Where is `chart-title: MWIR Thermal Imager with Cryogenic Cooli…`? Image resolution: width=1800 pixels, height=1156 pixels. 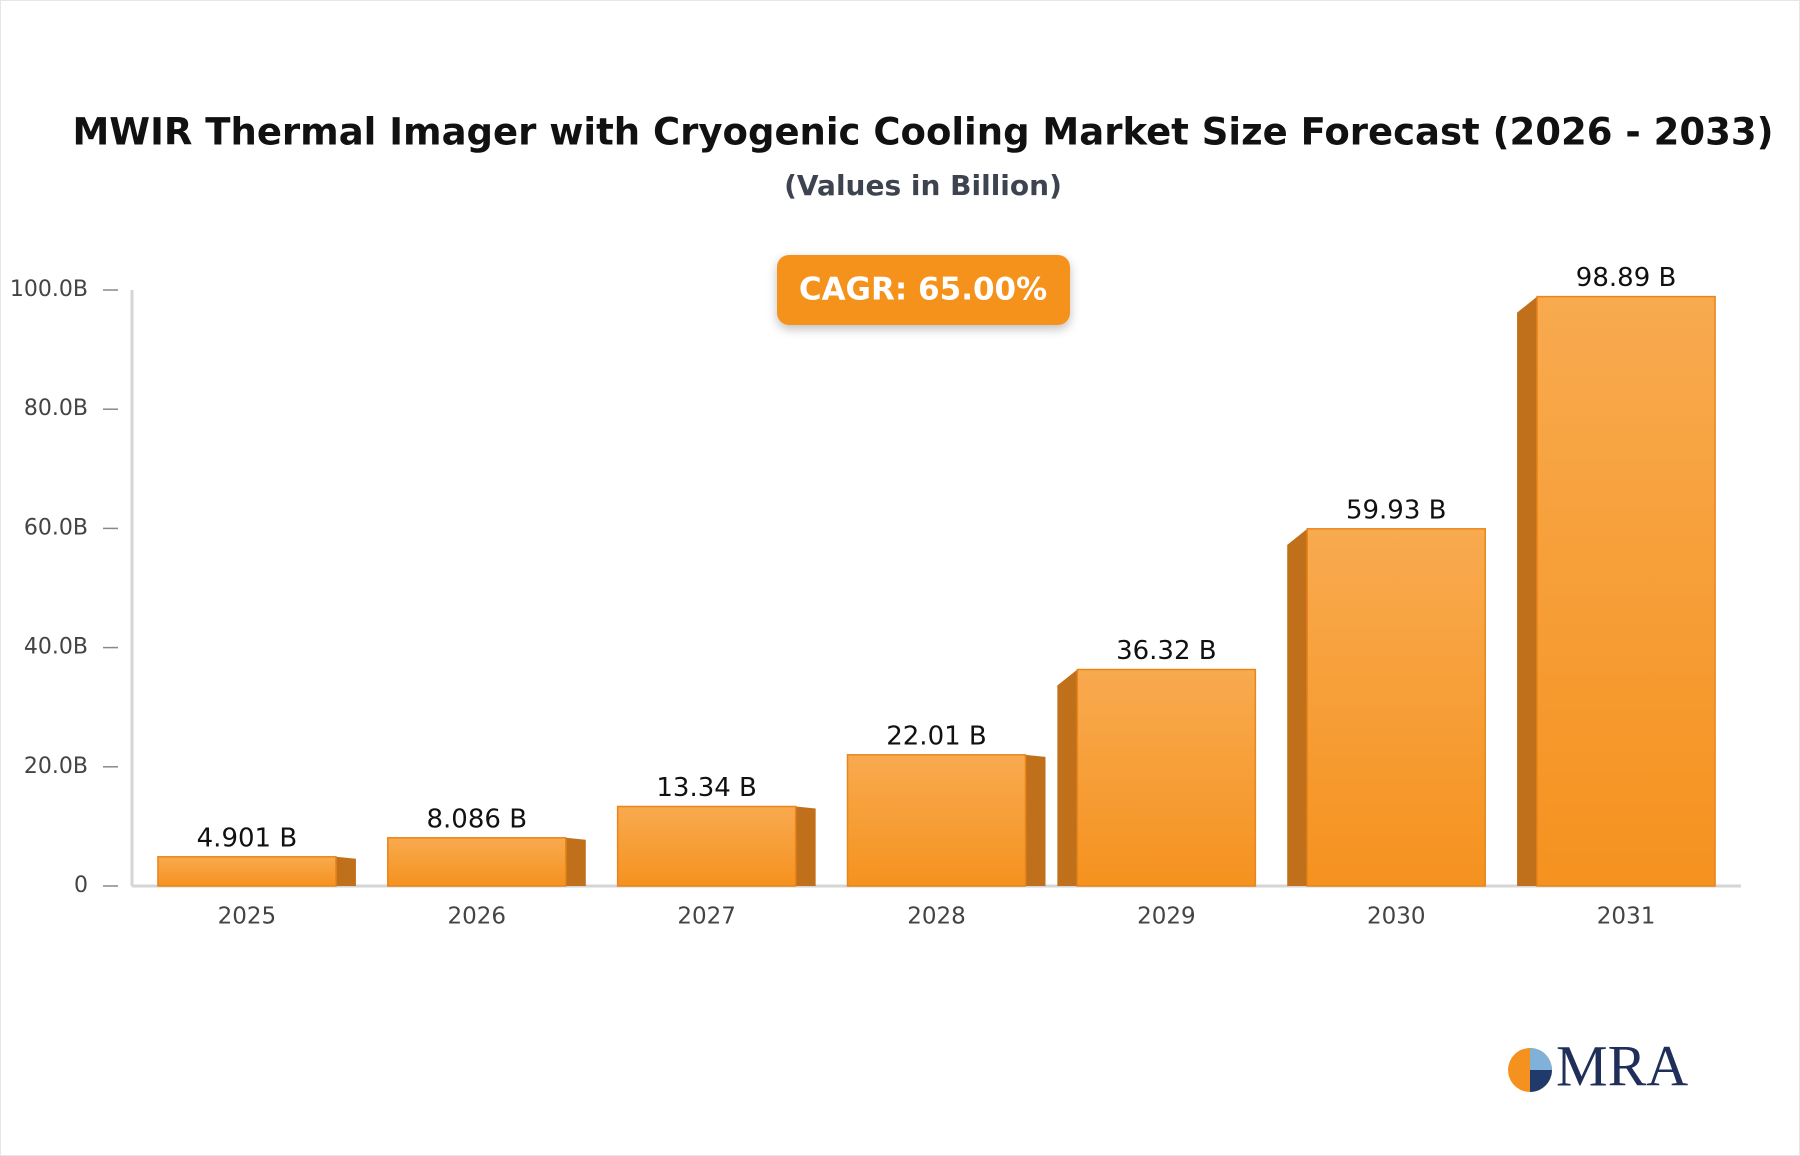
chart-title: MWIR Thermal Imager with Cryogenic Cooli… is located at coordinates (922, 132).